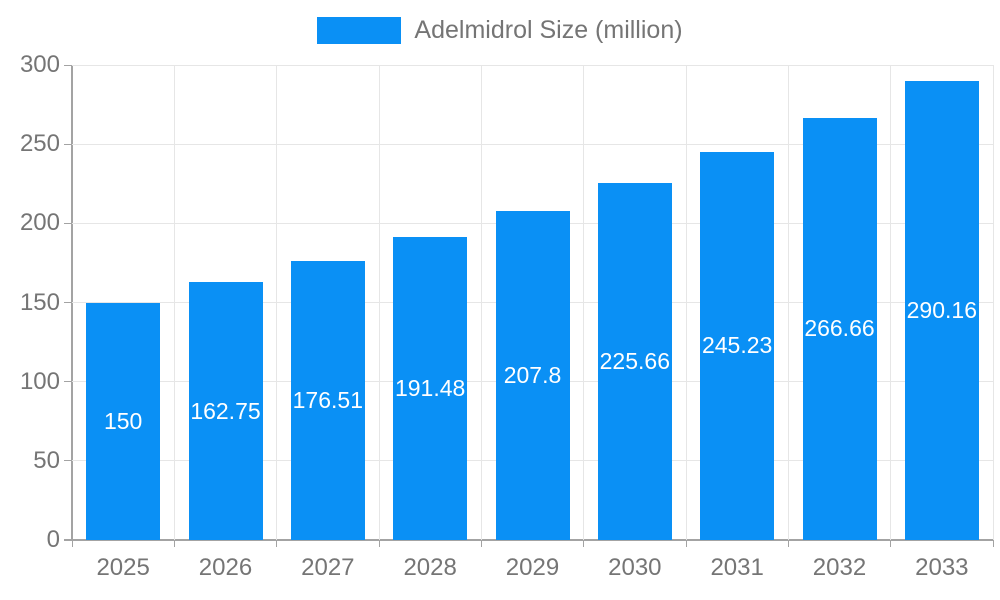  I want to click on x-tick-label: 2029, so click(532, 567).